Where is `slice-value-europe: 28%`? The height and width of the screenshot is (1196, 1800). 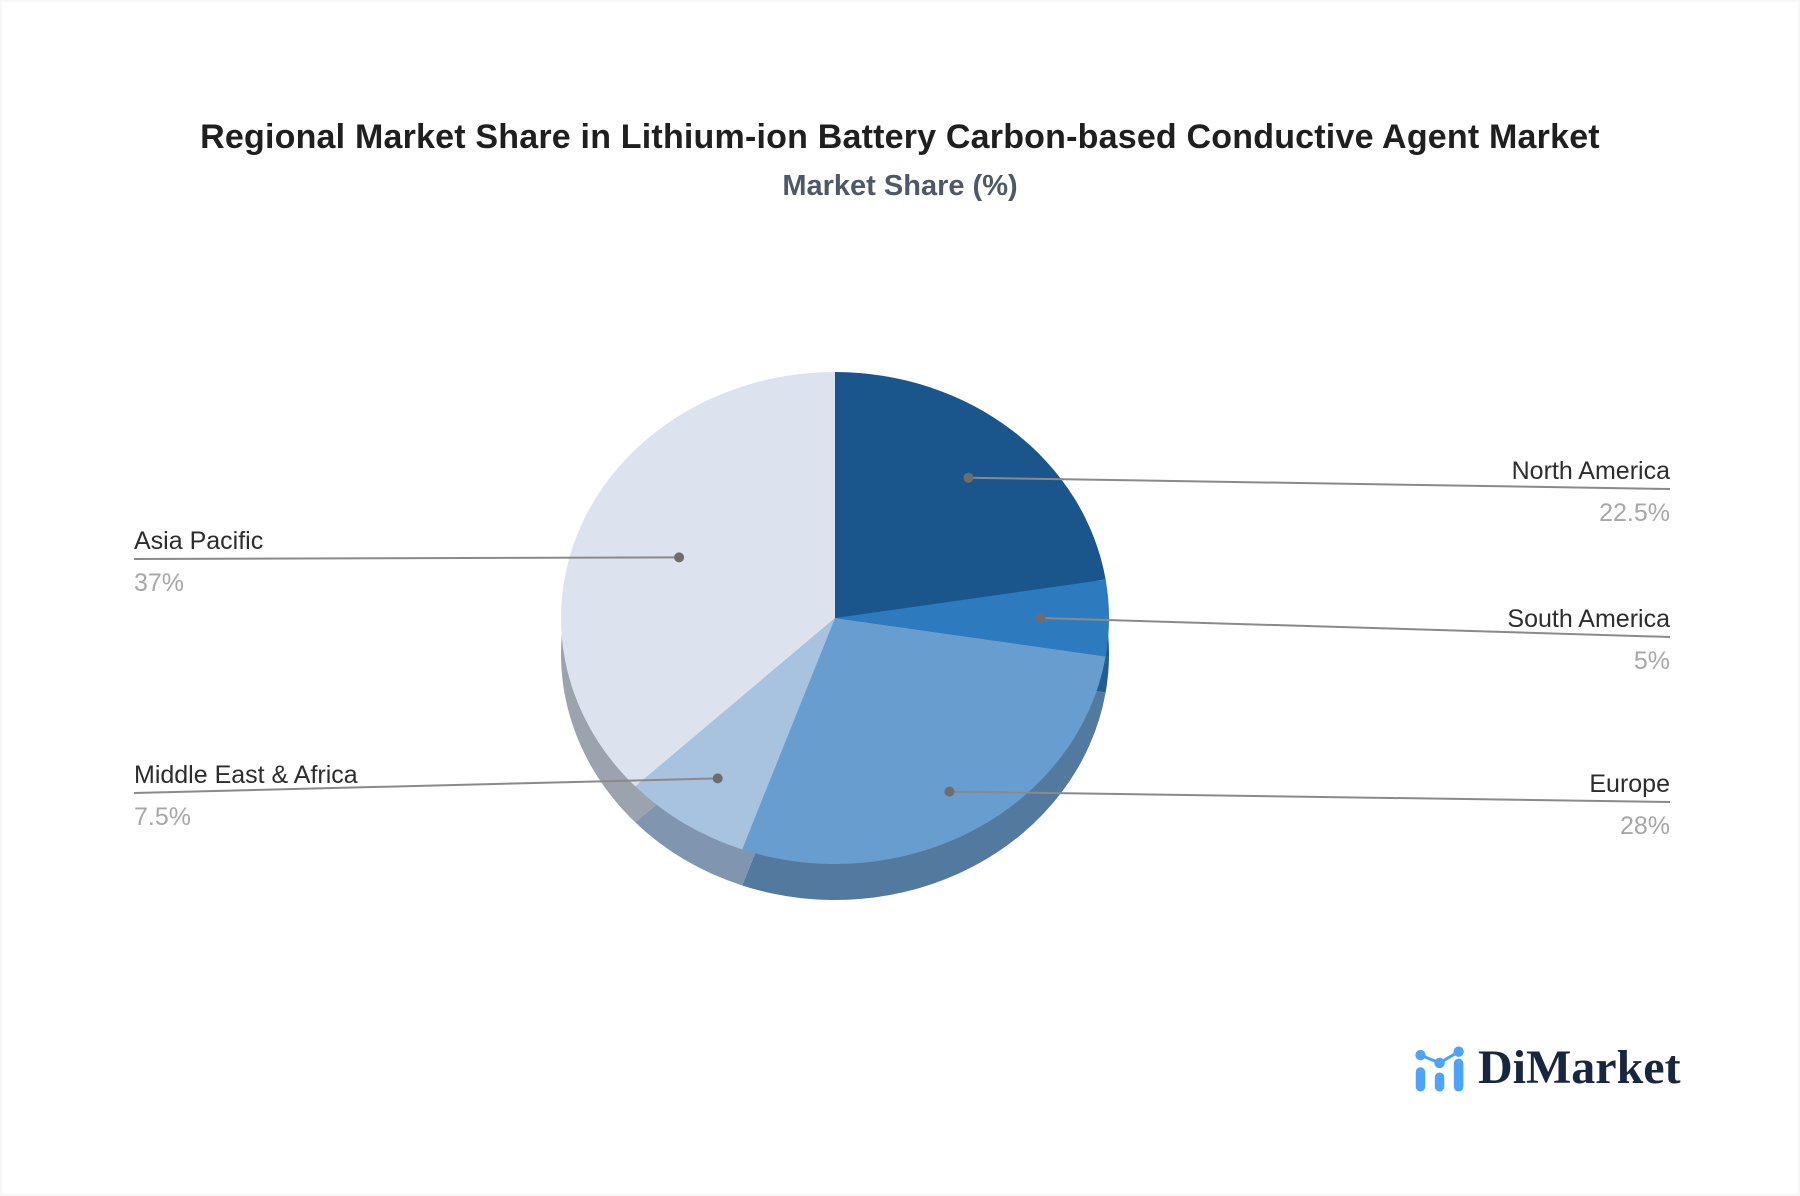 slice-value-europe: 28% is located at coordinates (1645, 826).